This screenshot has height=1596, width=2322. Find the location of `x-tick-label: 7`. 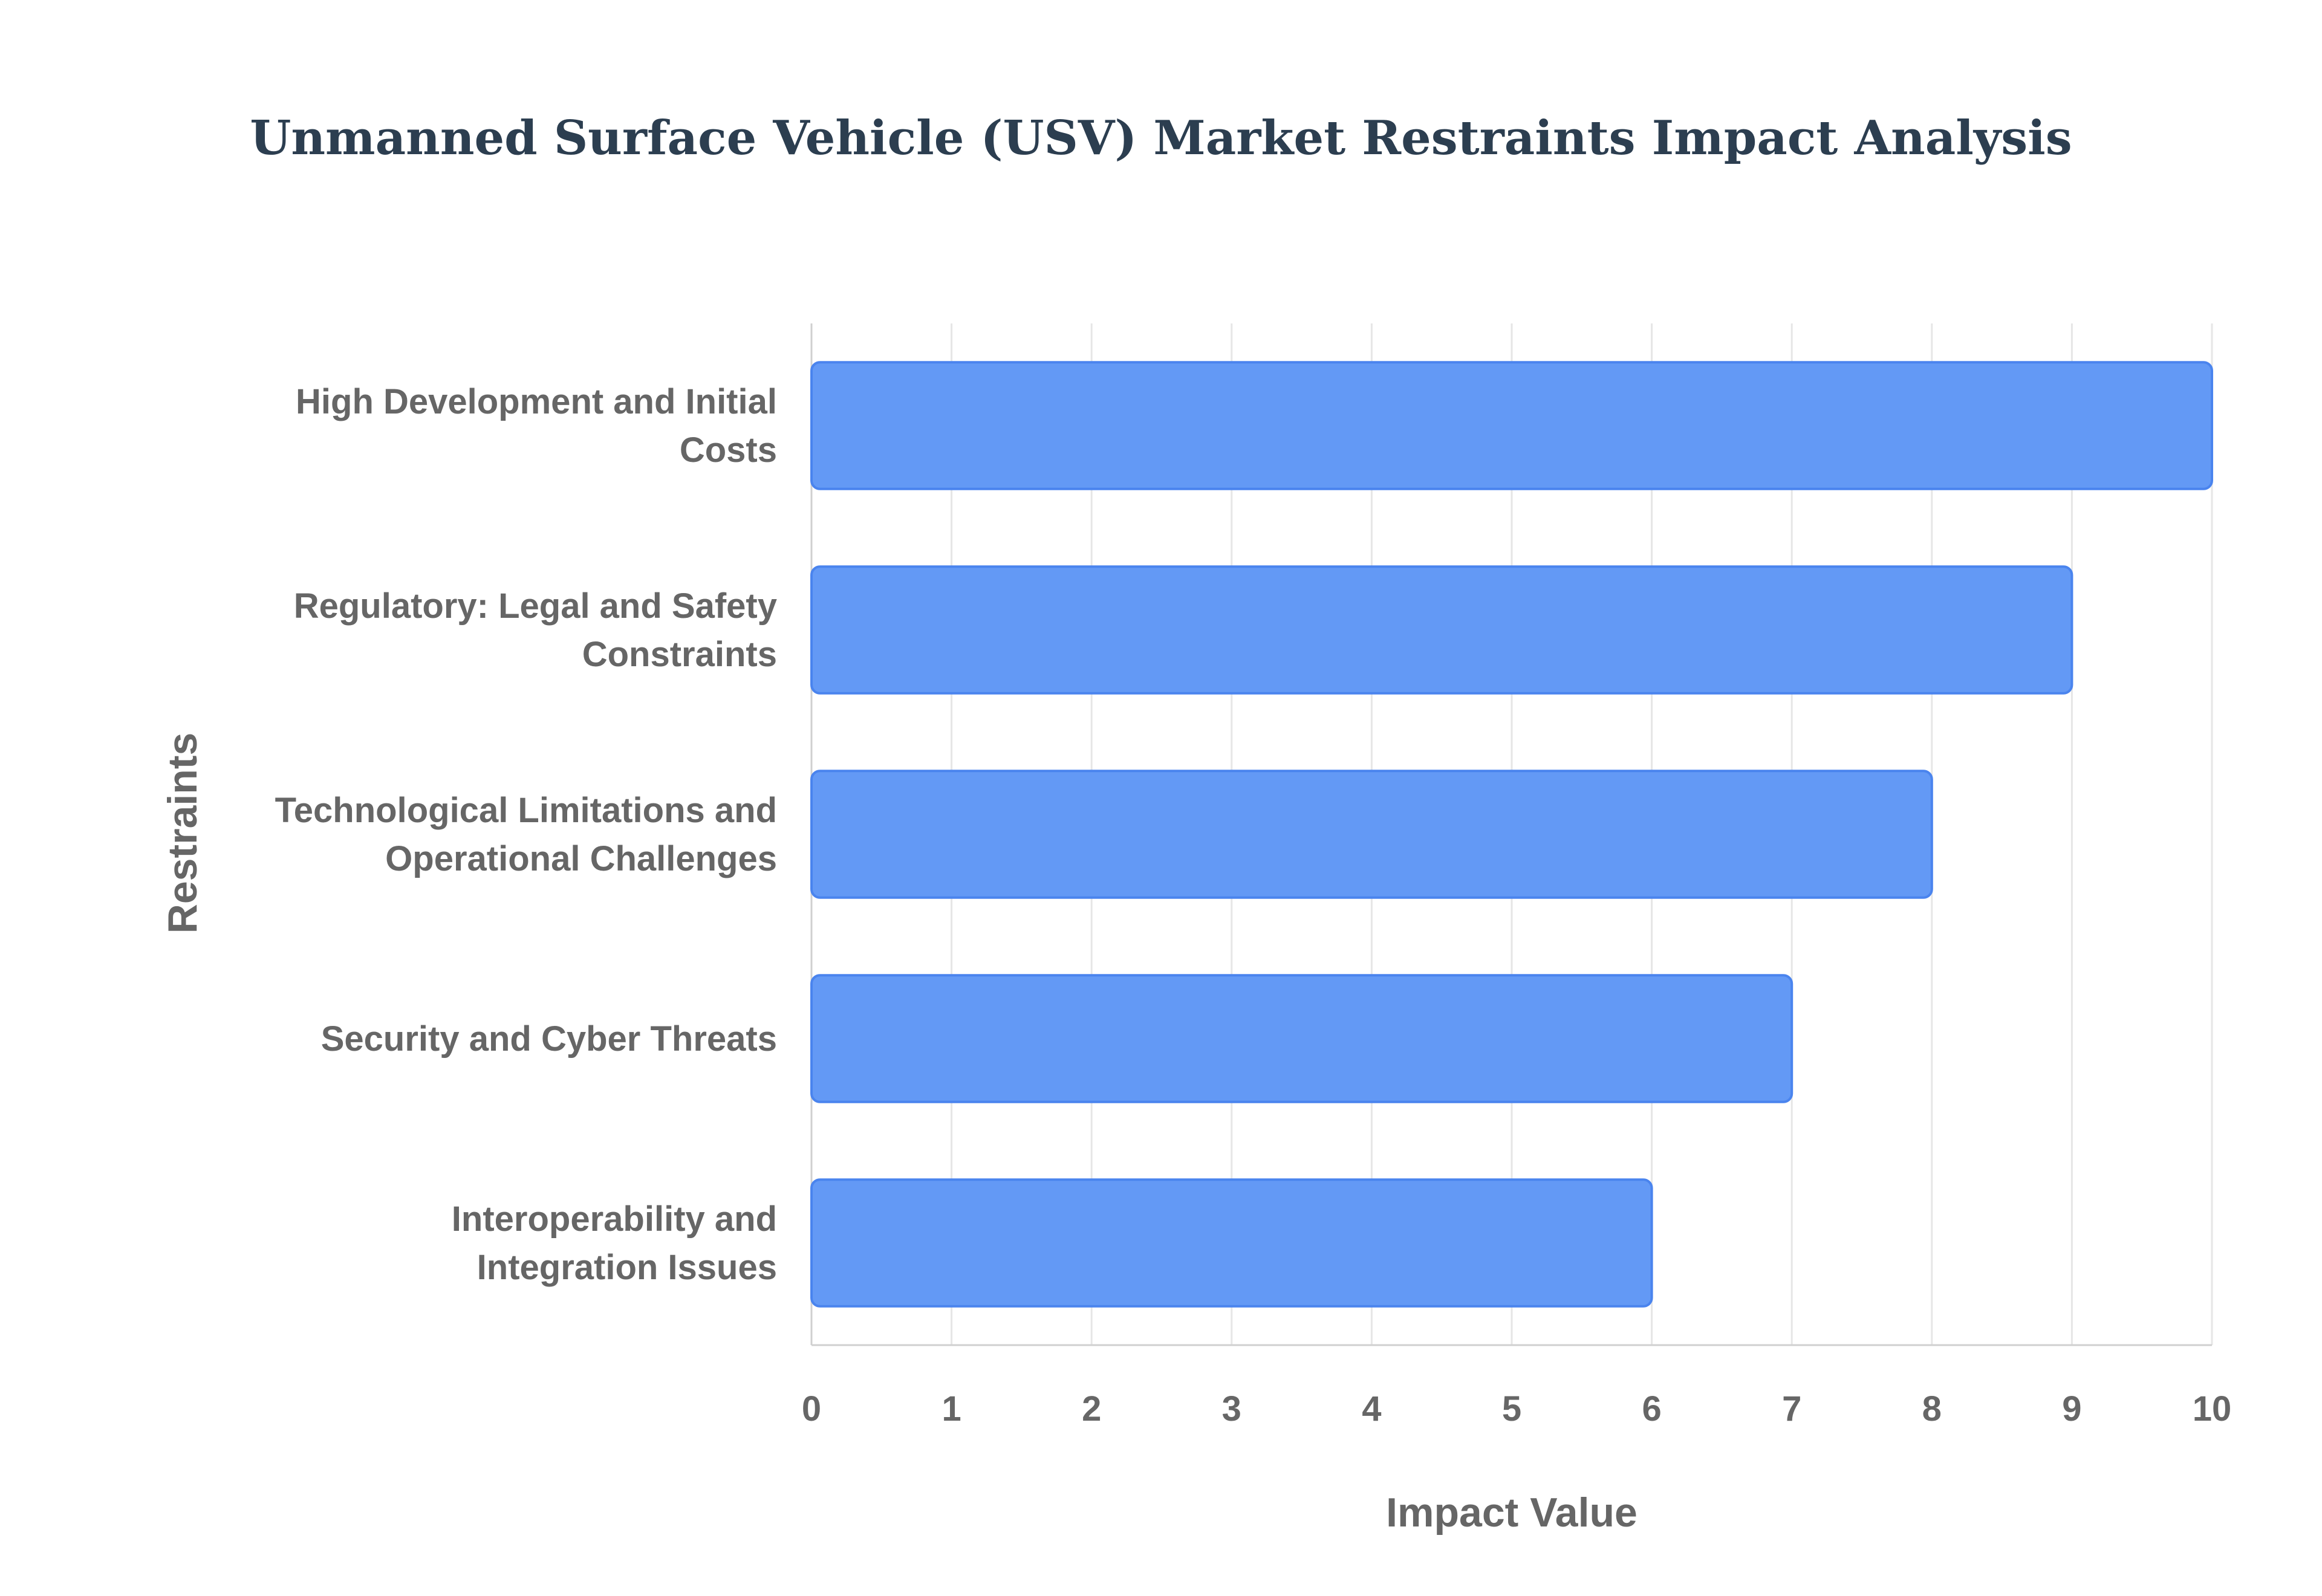

x-tick-label: 7 is located at coordinates (1791, 1409).